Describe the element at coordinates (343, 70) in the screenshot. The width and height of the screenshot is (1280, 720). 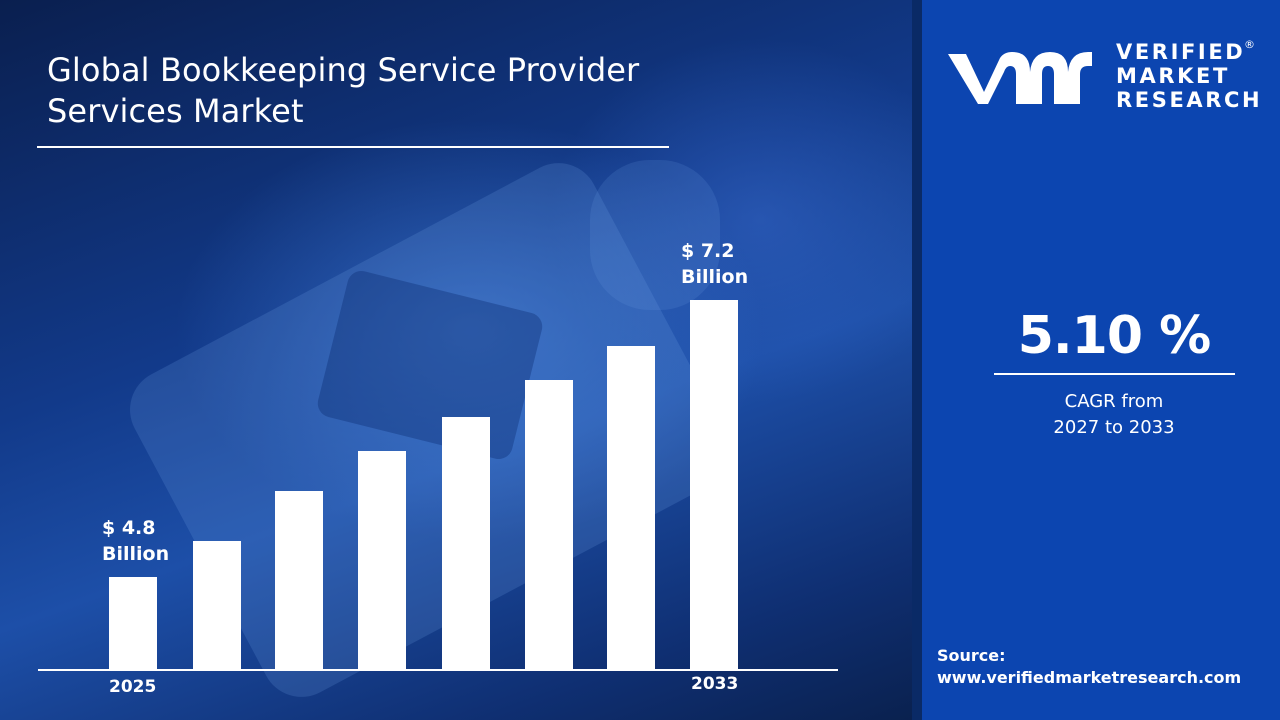
I see `title-line-1: Global Bookkeeping Service Provider` at that location.